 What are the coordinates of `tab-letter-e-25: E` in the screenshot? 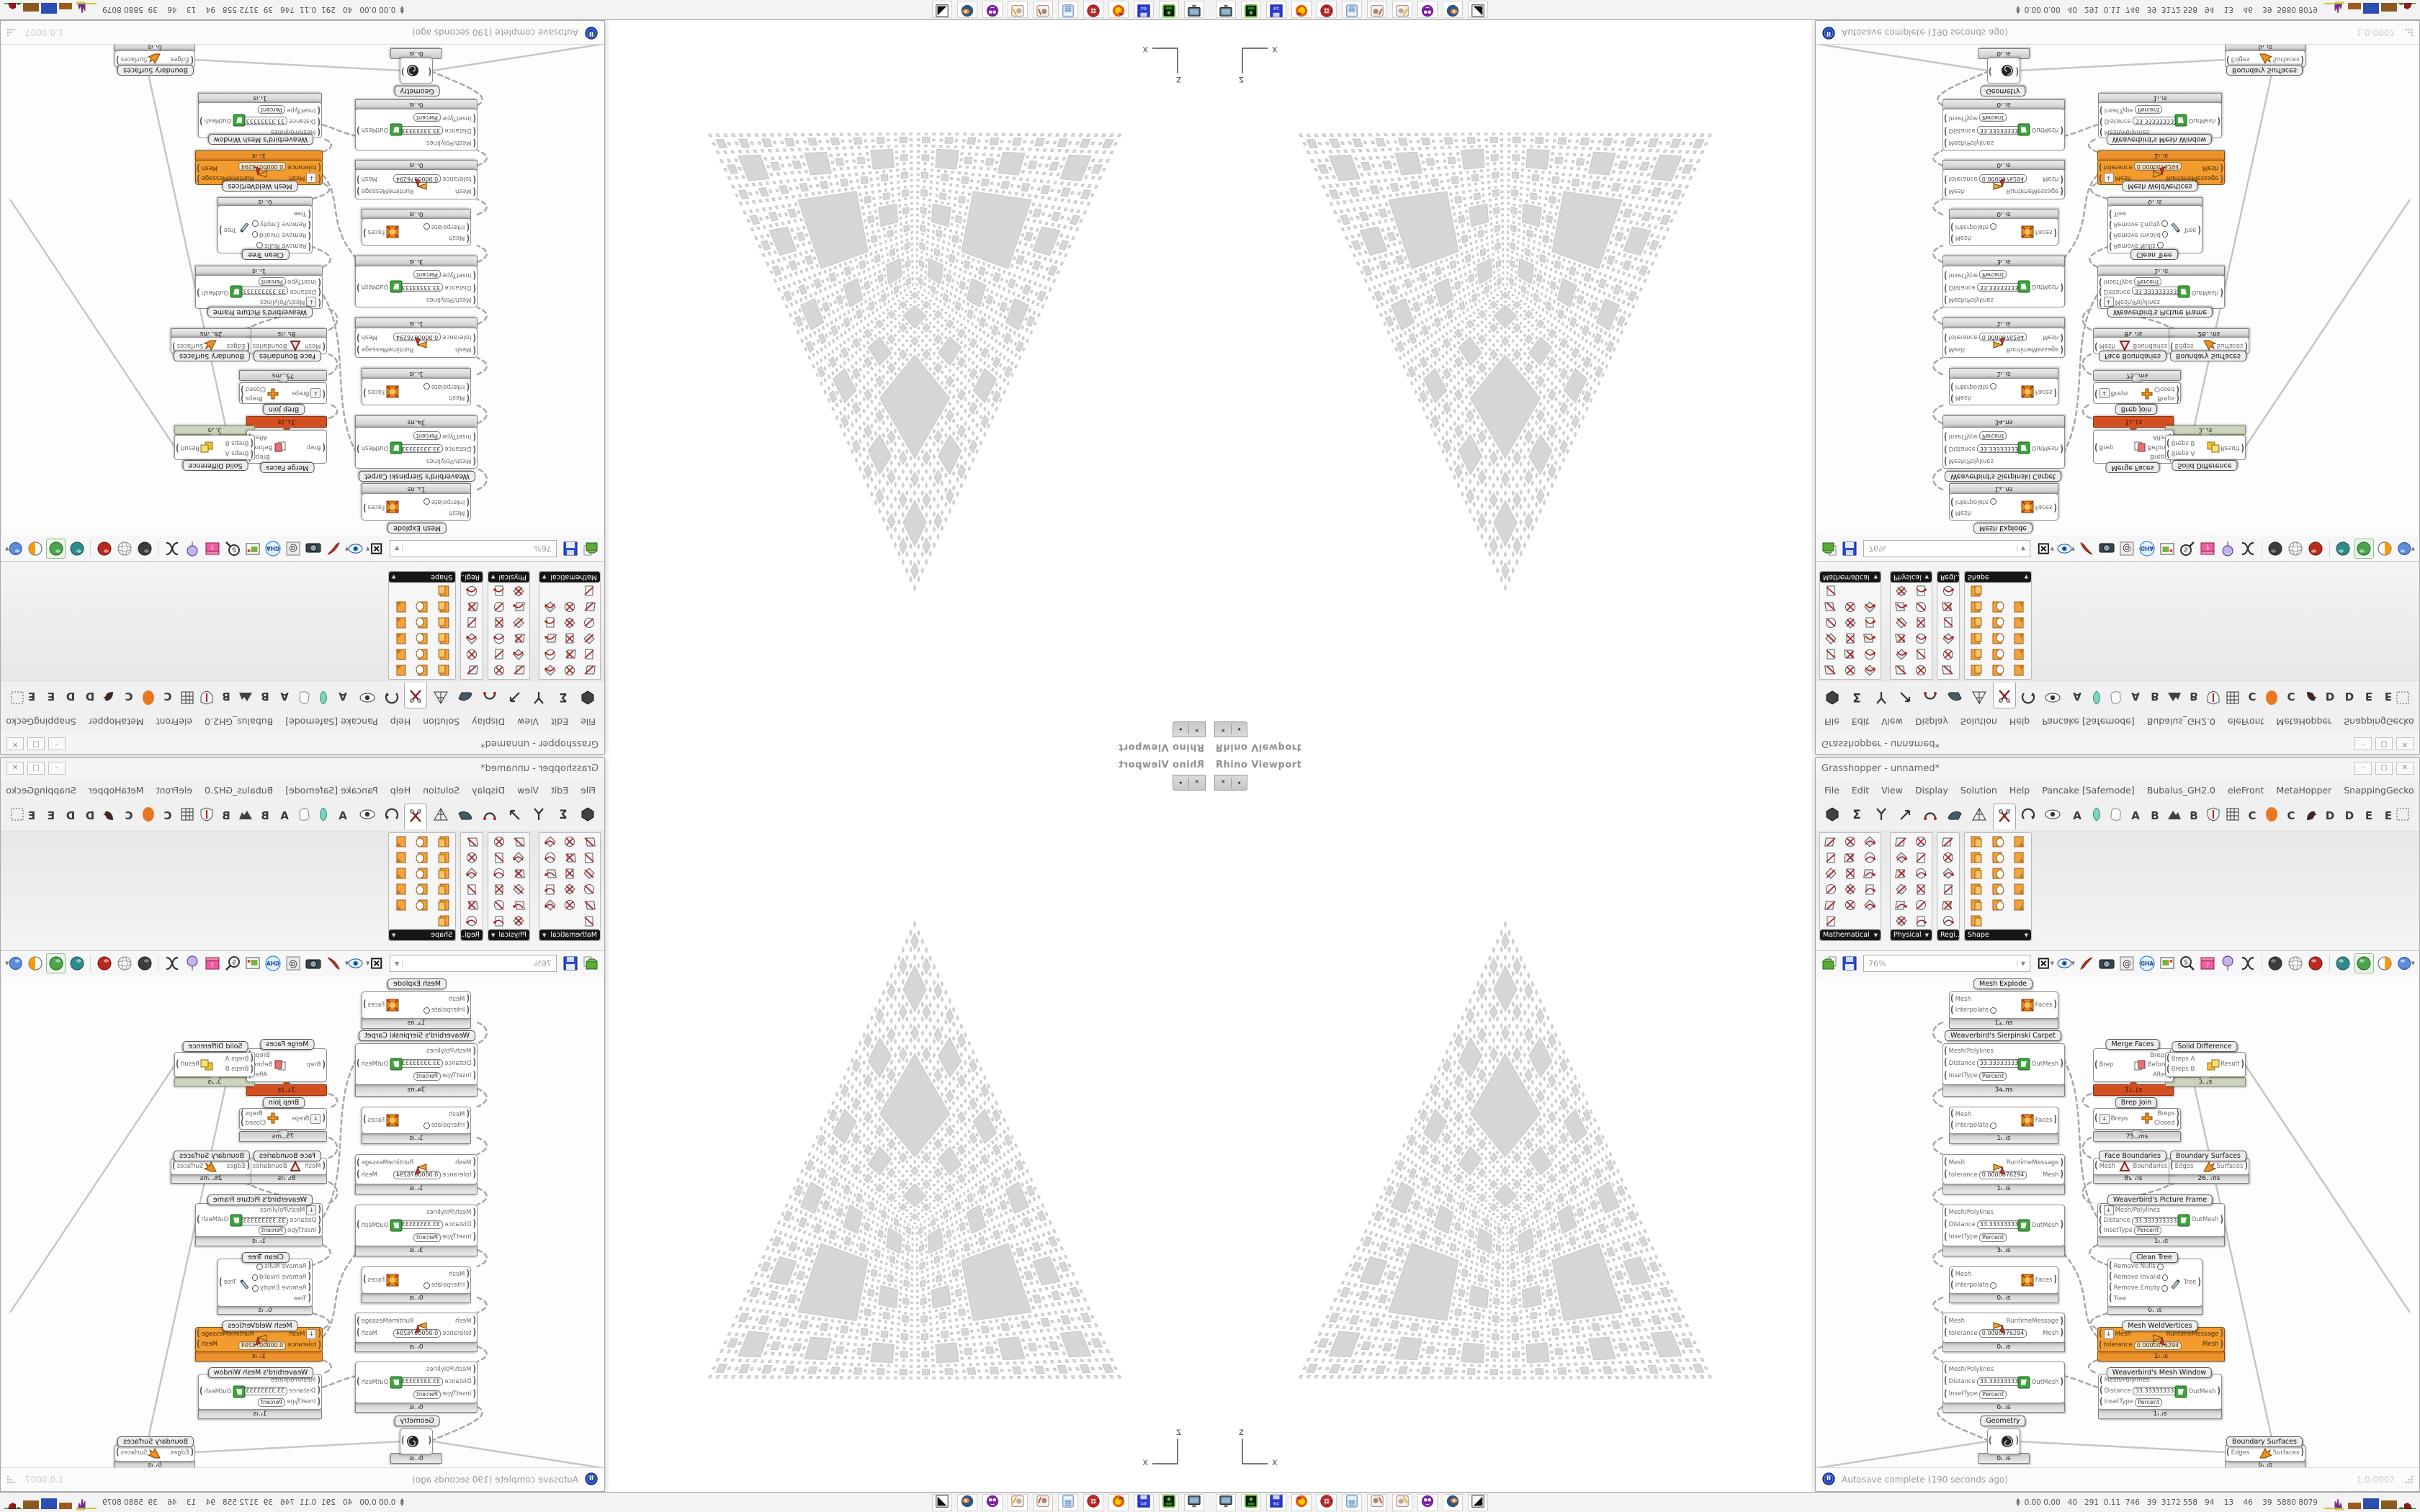 It's located at (2369, 815).